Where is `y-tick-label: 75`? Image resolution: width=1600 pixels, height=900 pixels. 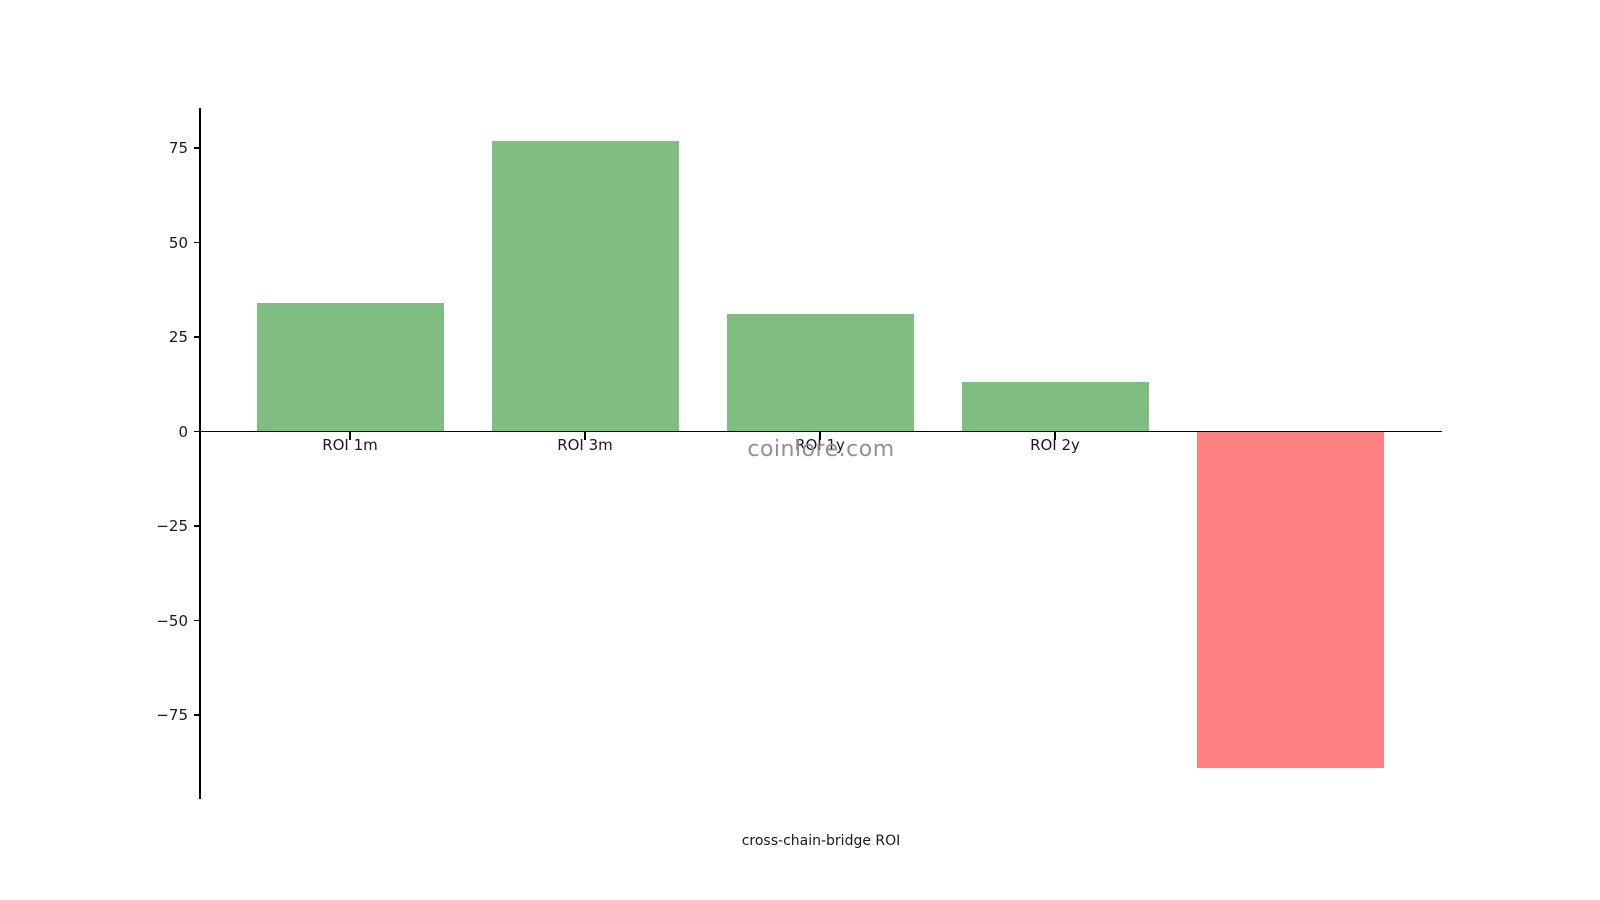
y-tick-label: 75 is located at coordinates (178, 148).